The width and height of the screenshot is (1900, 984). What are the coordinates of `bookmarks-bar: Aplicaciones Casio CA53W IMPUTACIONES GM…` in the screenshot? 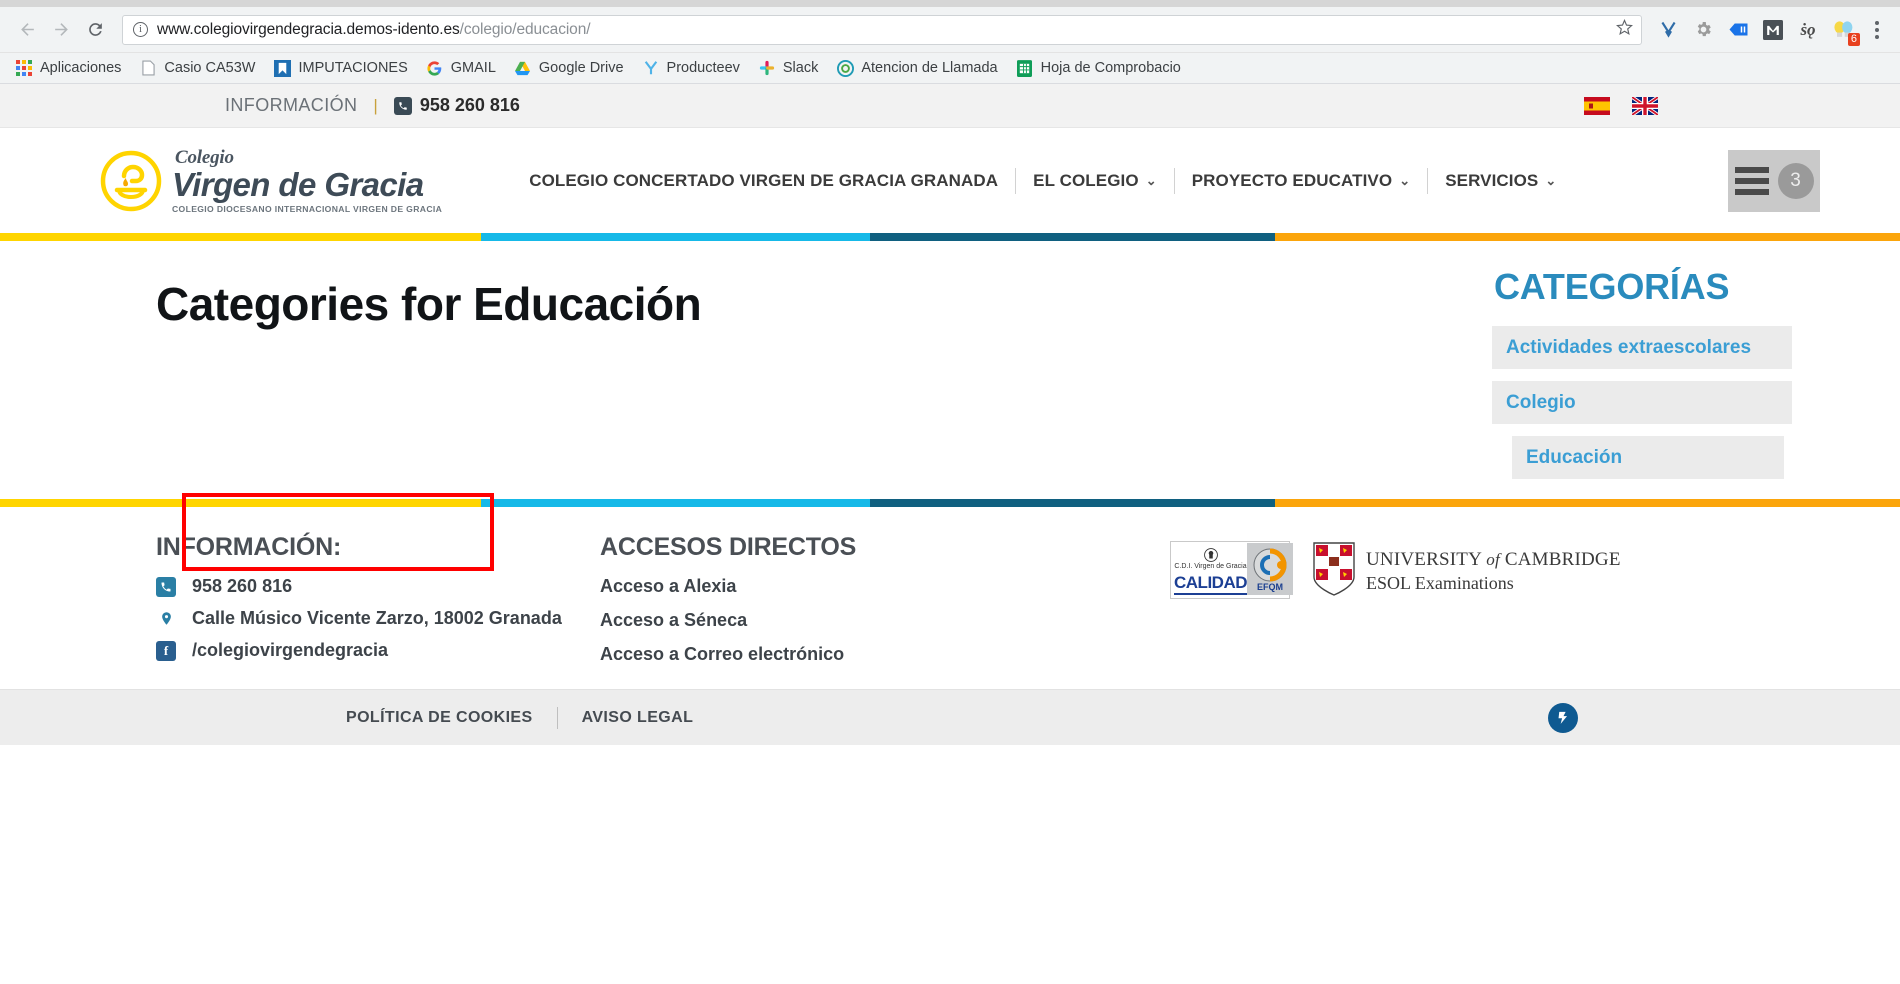 It's located at (950, 68).